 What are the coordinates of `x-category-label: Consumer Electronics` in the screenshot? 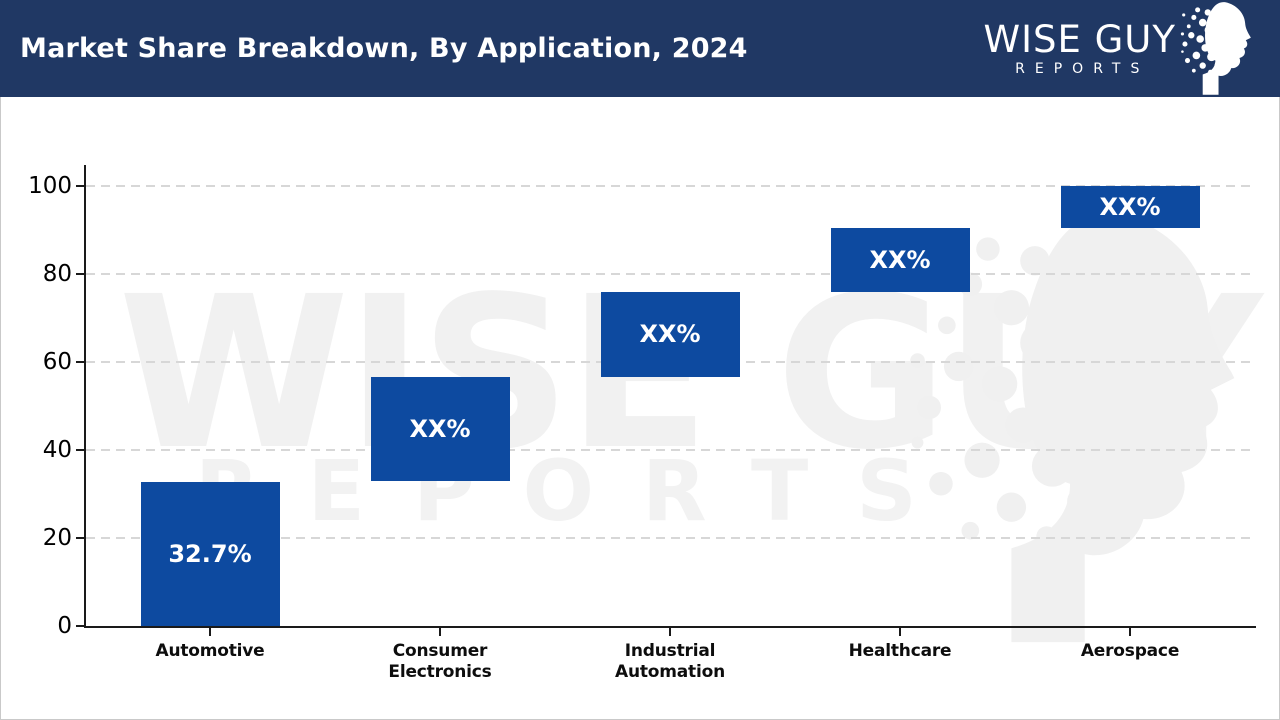 It's located at (440, 661).